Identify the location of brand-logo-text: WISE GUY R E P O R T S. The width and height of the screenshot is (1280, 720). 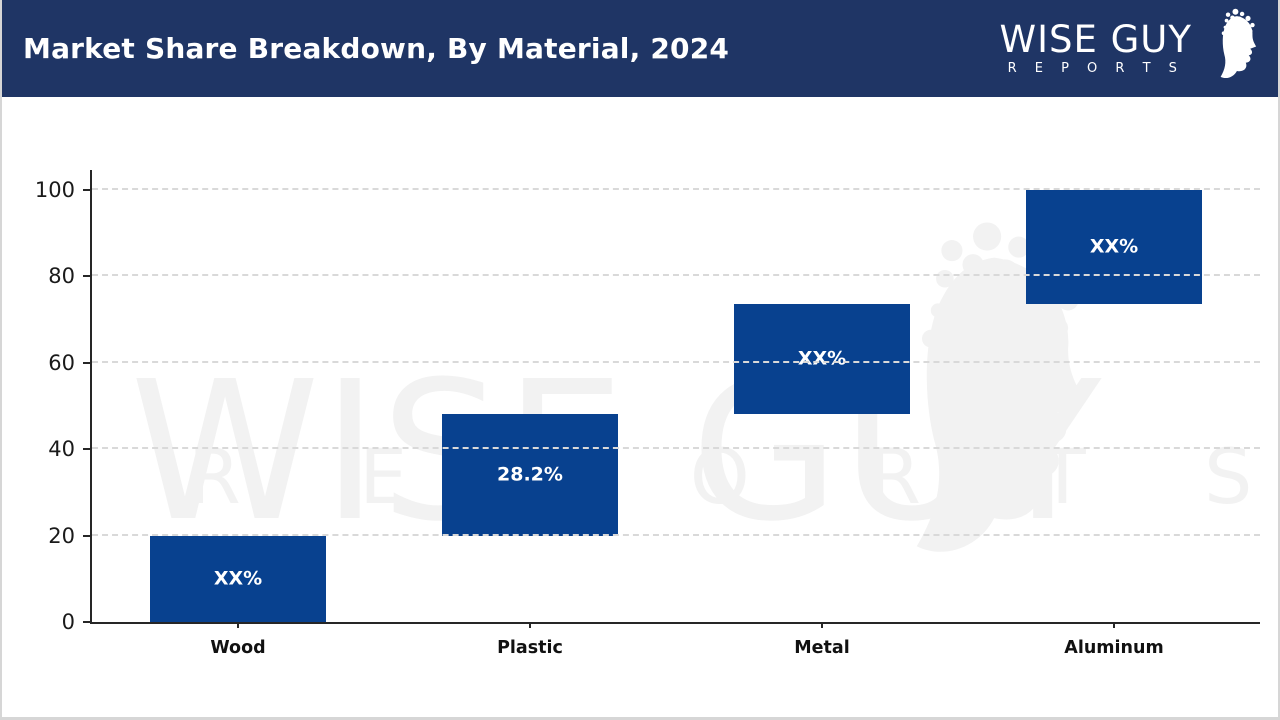
(1095, 47).